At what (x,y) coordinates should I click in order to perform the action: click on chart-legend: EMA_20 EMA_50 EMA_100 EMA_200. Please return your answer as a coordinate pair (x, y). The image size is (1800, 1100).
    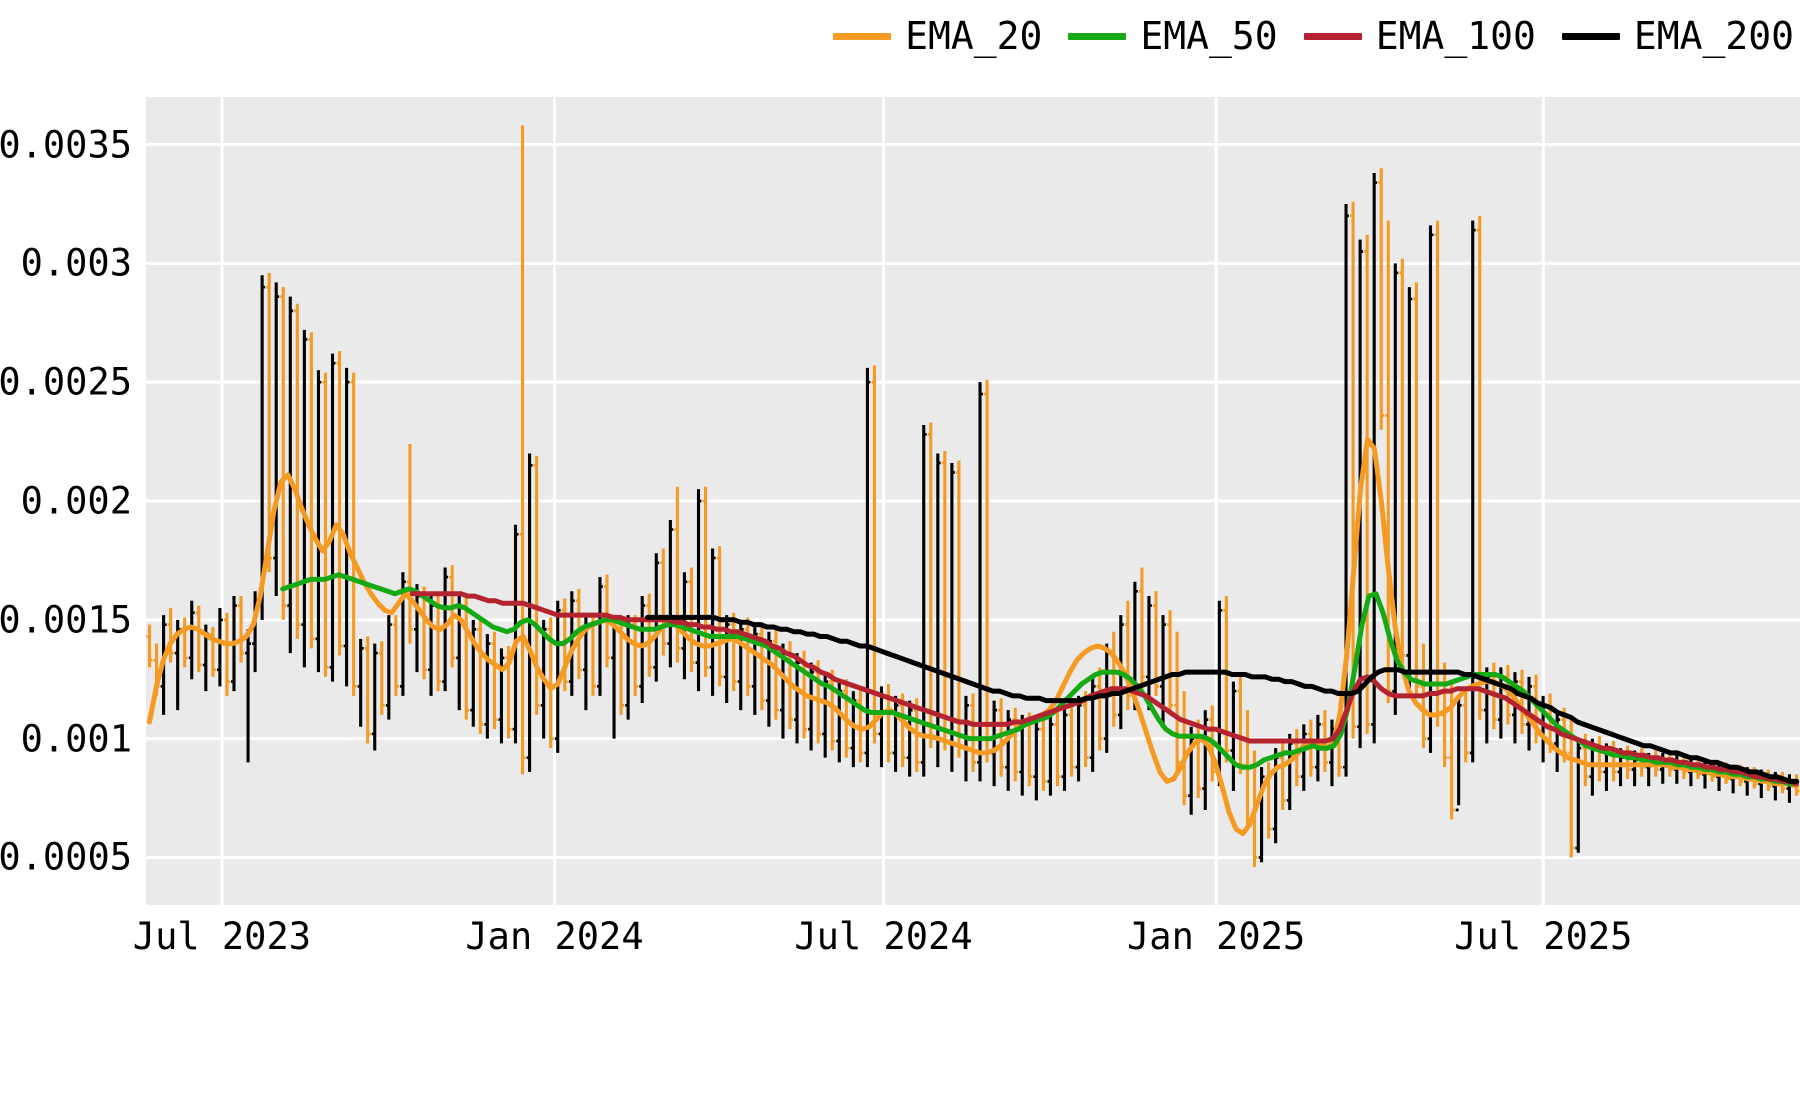
    Looking at the image, I should click on (900, 36).